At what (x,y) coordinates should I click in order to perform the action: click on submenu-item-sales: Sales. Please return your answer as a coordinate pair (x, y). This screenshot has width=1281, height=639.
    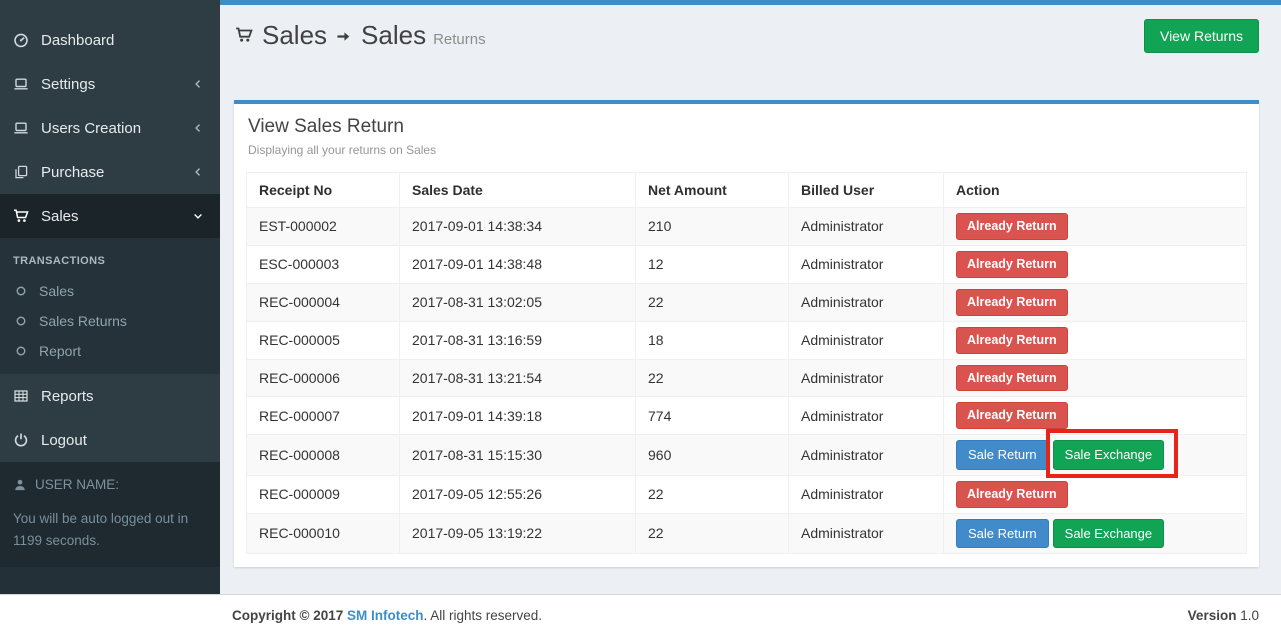
    Looking at the image, I should click on (110, 291).